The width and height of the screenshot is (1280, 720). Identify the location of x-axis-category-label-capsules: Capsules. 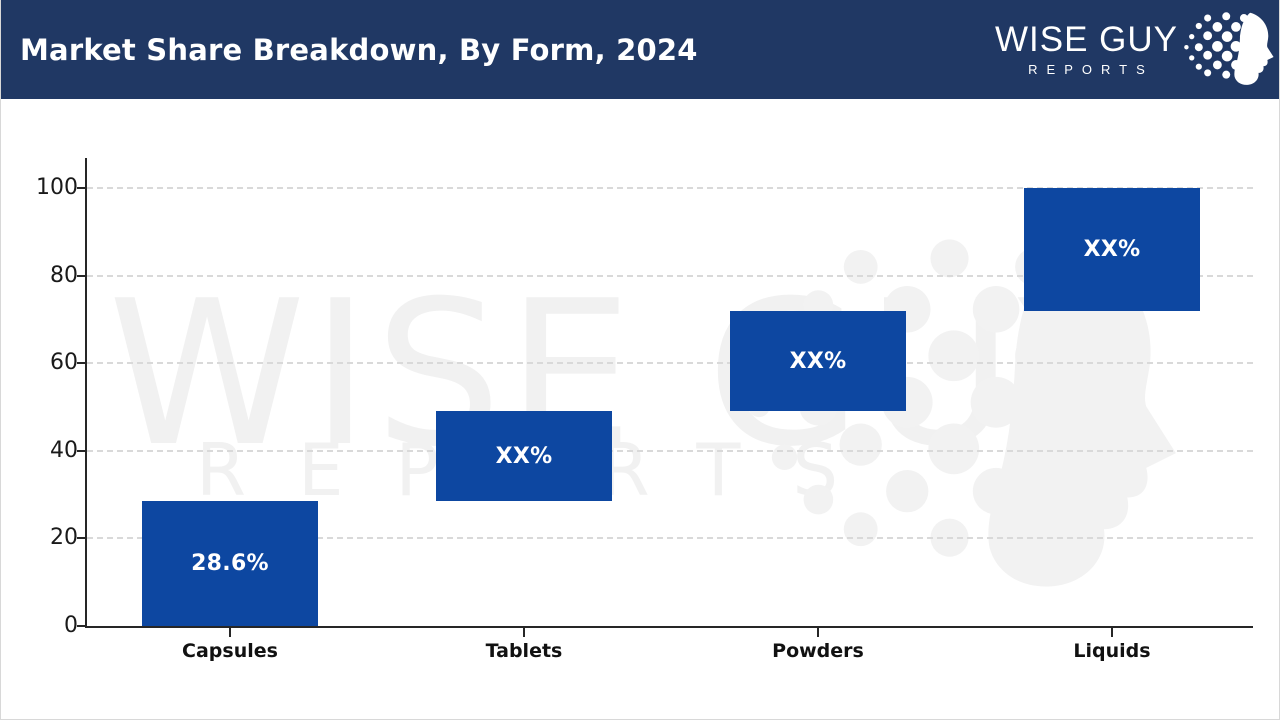
(230, 651).